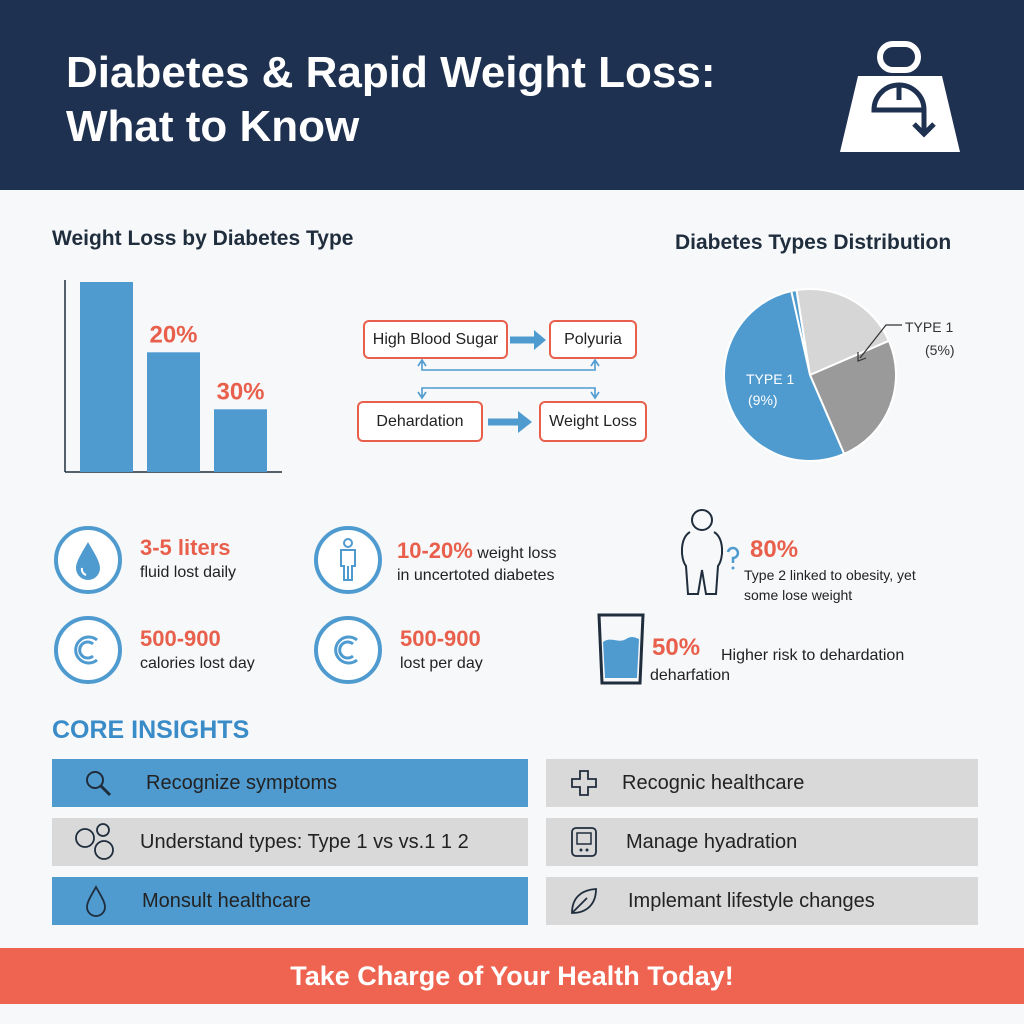  What do you see at coordinates (151, 730) in the screenshot?
I see `core-insights-title: CORE INSIGHTS` at bounding box center [151, 730].